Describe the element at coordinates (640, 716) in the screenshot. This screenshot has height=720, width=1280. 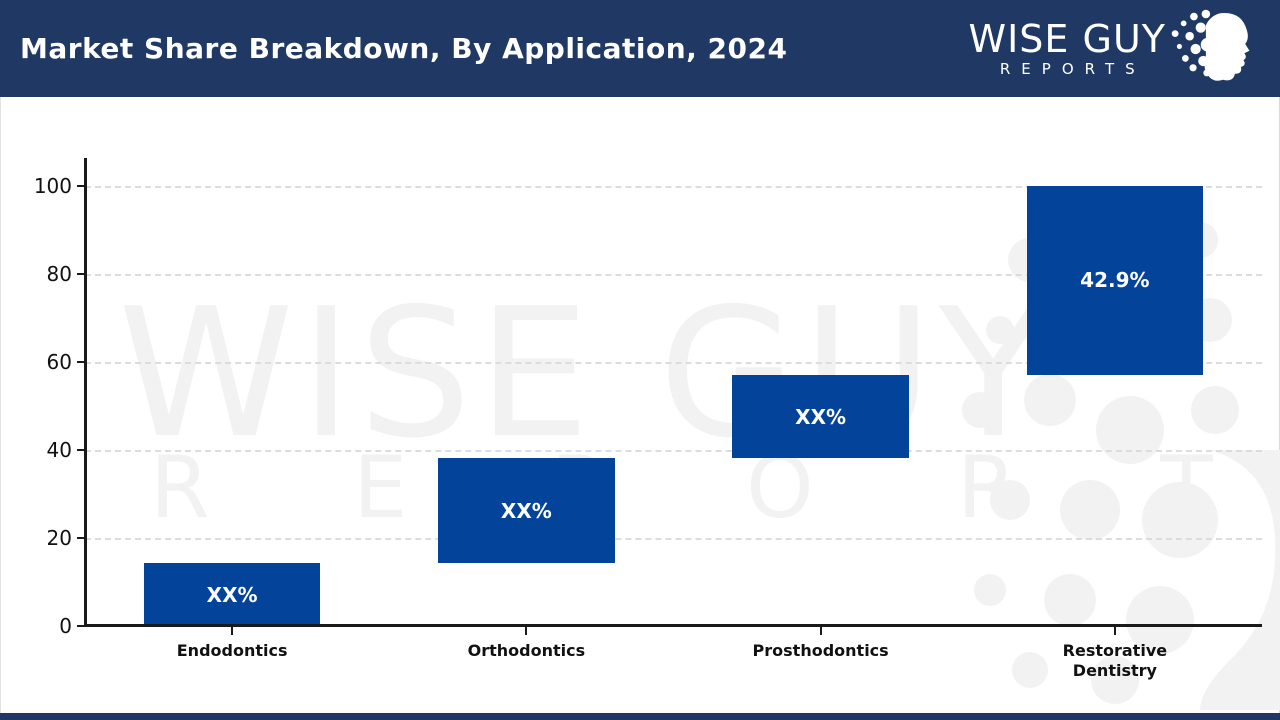
I see `bottom-navy-strip` at that location.